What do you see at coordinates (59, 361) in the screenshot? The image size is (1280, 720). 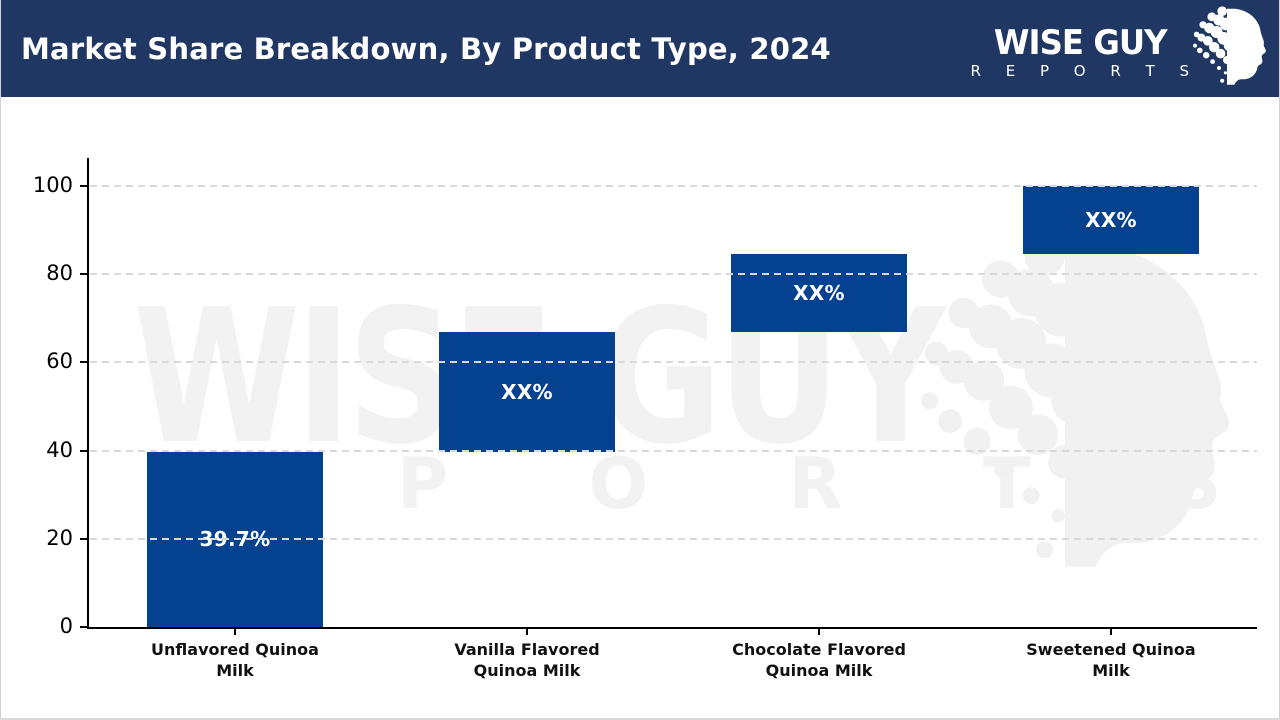 I see `y-tick-label: 60` at bounding box center [59, 361].